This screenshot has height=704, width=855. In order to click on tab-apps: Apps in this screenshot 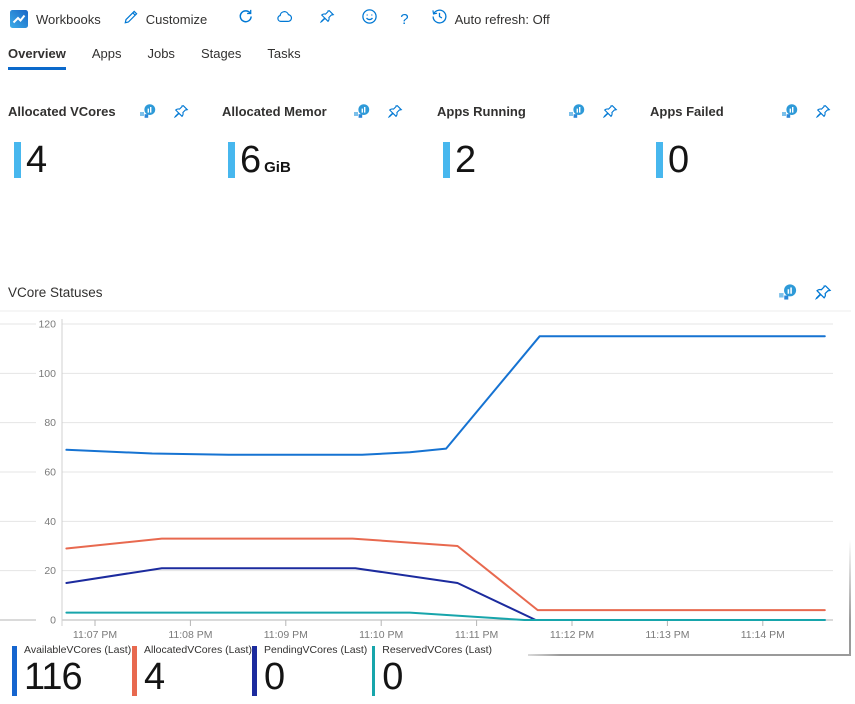, I will do `click(106, 53)`.